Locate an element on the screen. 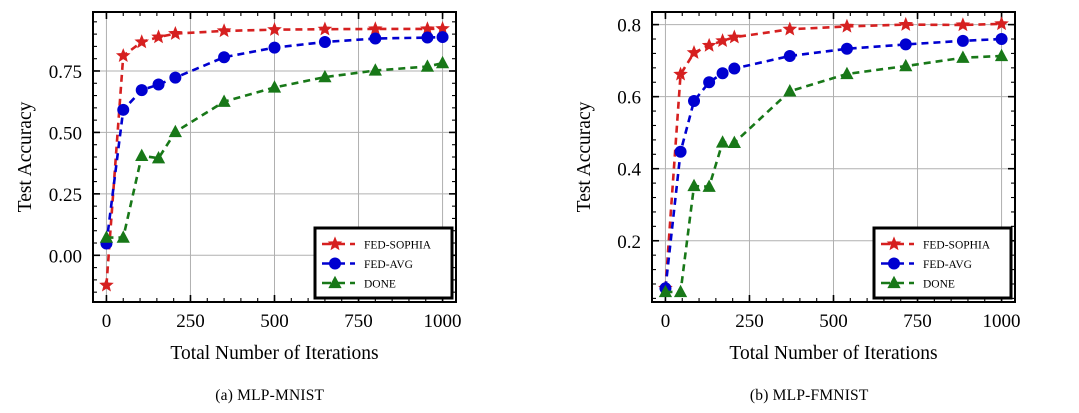 This screenshot has height=413, width=1079. x-tick-label: 500 is located at coordinates (274, 321).